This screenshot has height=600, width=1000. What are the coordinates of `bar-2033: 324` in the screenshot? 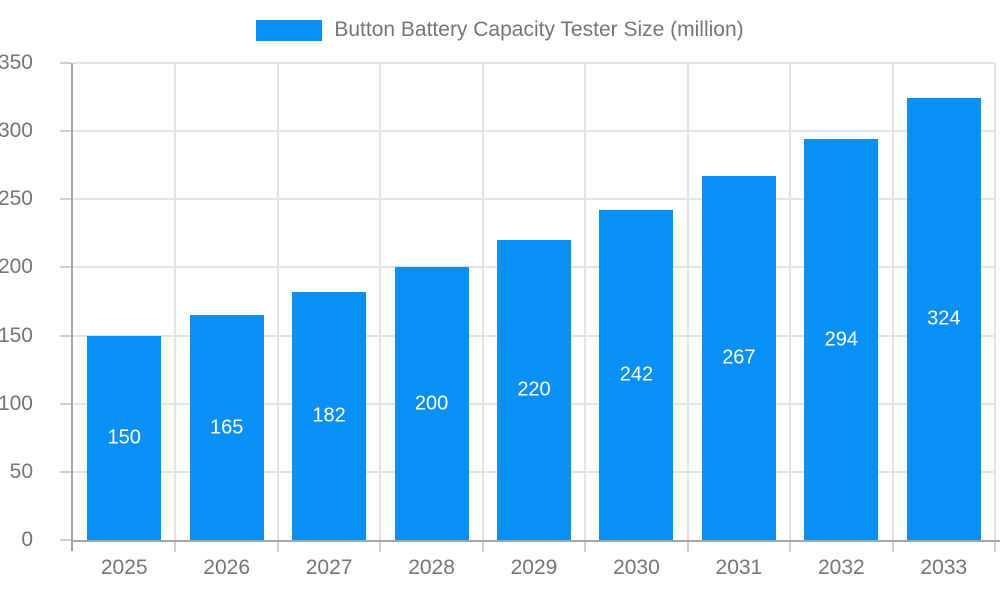 It's located at (943, 319).